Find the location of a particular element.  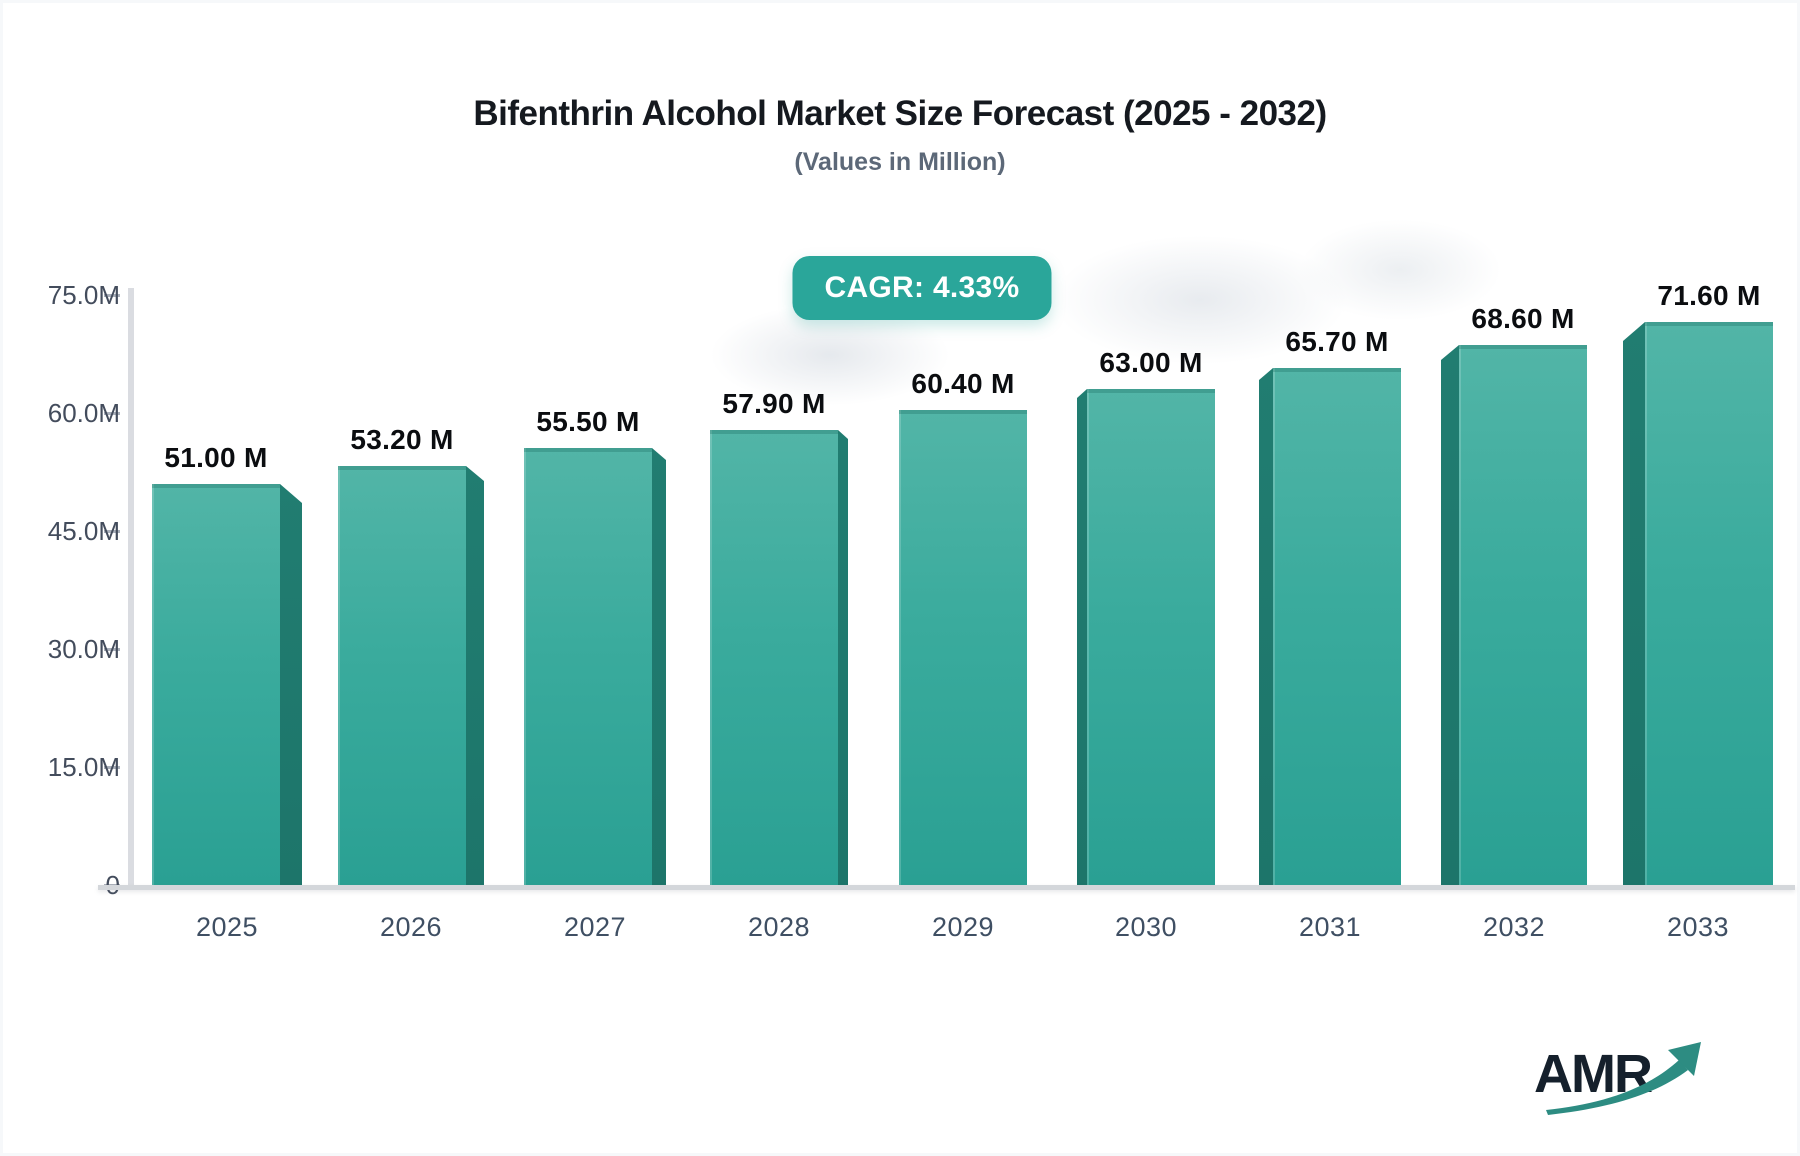

bar-2027 is located at coordinates (595, 666).